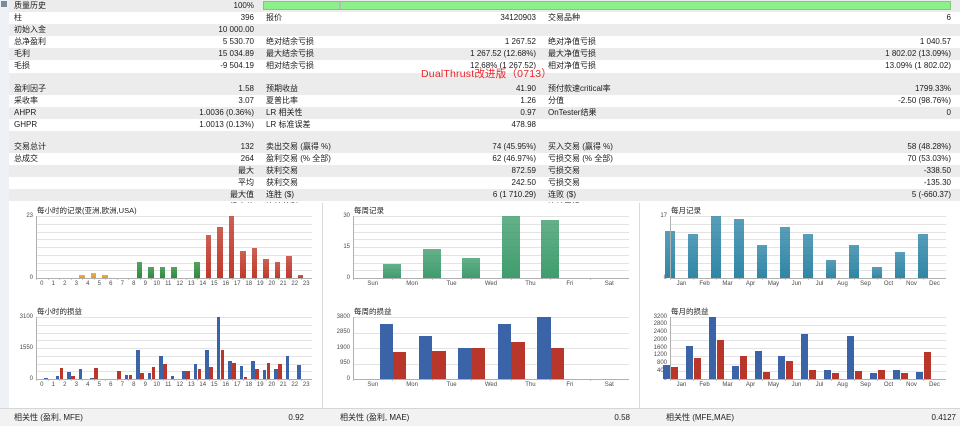 Image resolution: width=960 pixels, height=426 pixels. What do you see at coordinates (282, 171) in the screenshot?
I see `row-label-2: 获利交易` at bounding box center [282, 171].